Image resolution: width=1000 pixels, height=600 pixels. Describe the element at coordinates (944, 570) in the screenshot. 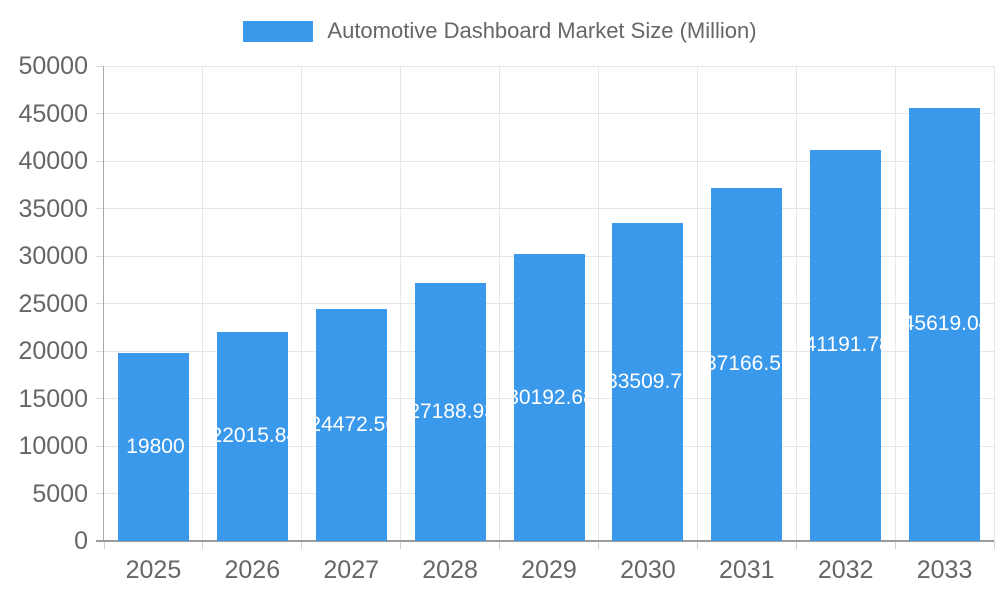

I see `x-axis-label: 2033` at that location.